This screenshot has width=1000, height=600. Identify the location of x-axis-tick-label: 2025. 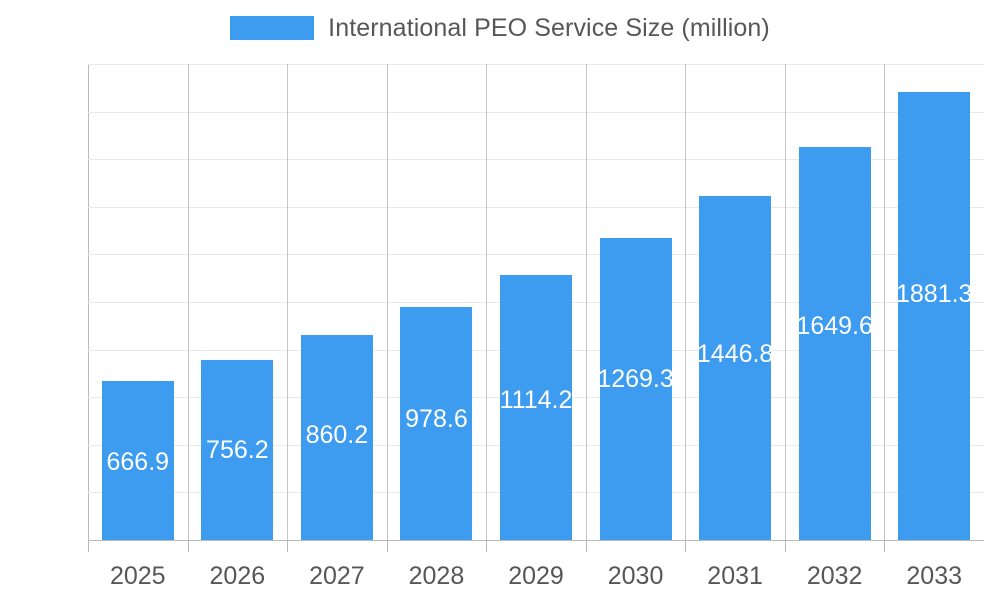
(137, 576).